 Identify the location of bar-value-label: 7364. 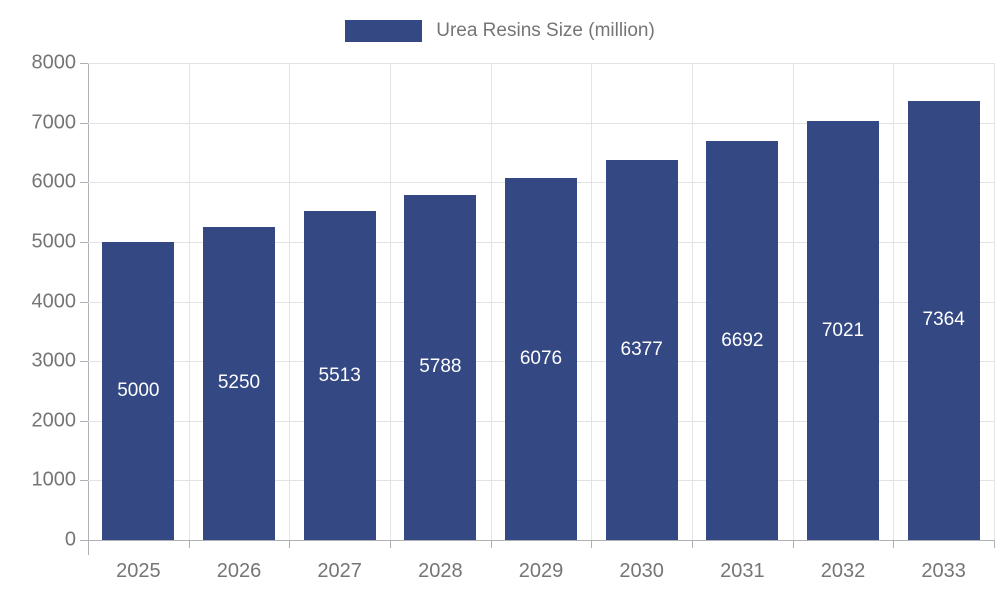
(943, 320).